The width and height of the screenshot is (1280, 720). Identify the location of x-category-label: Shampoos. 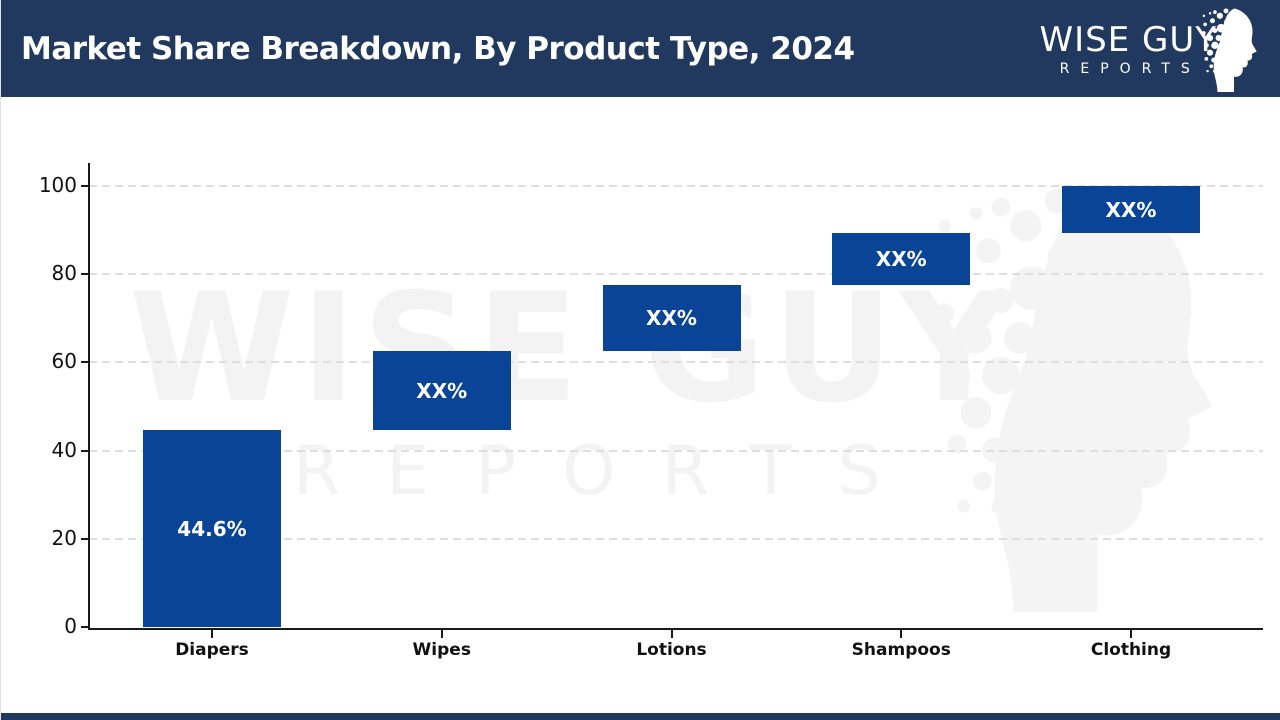
(901, 650).